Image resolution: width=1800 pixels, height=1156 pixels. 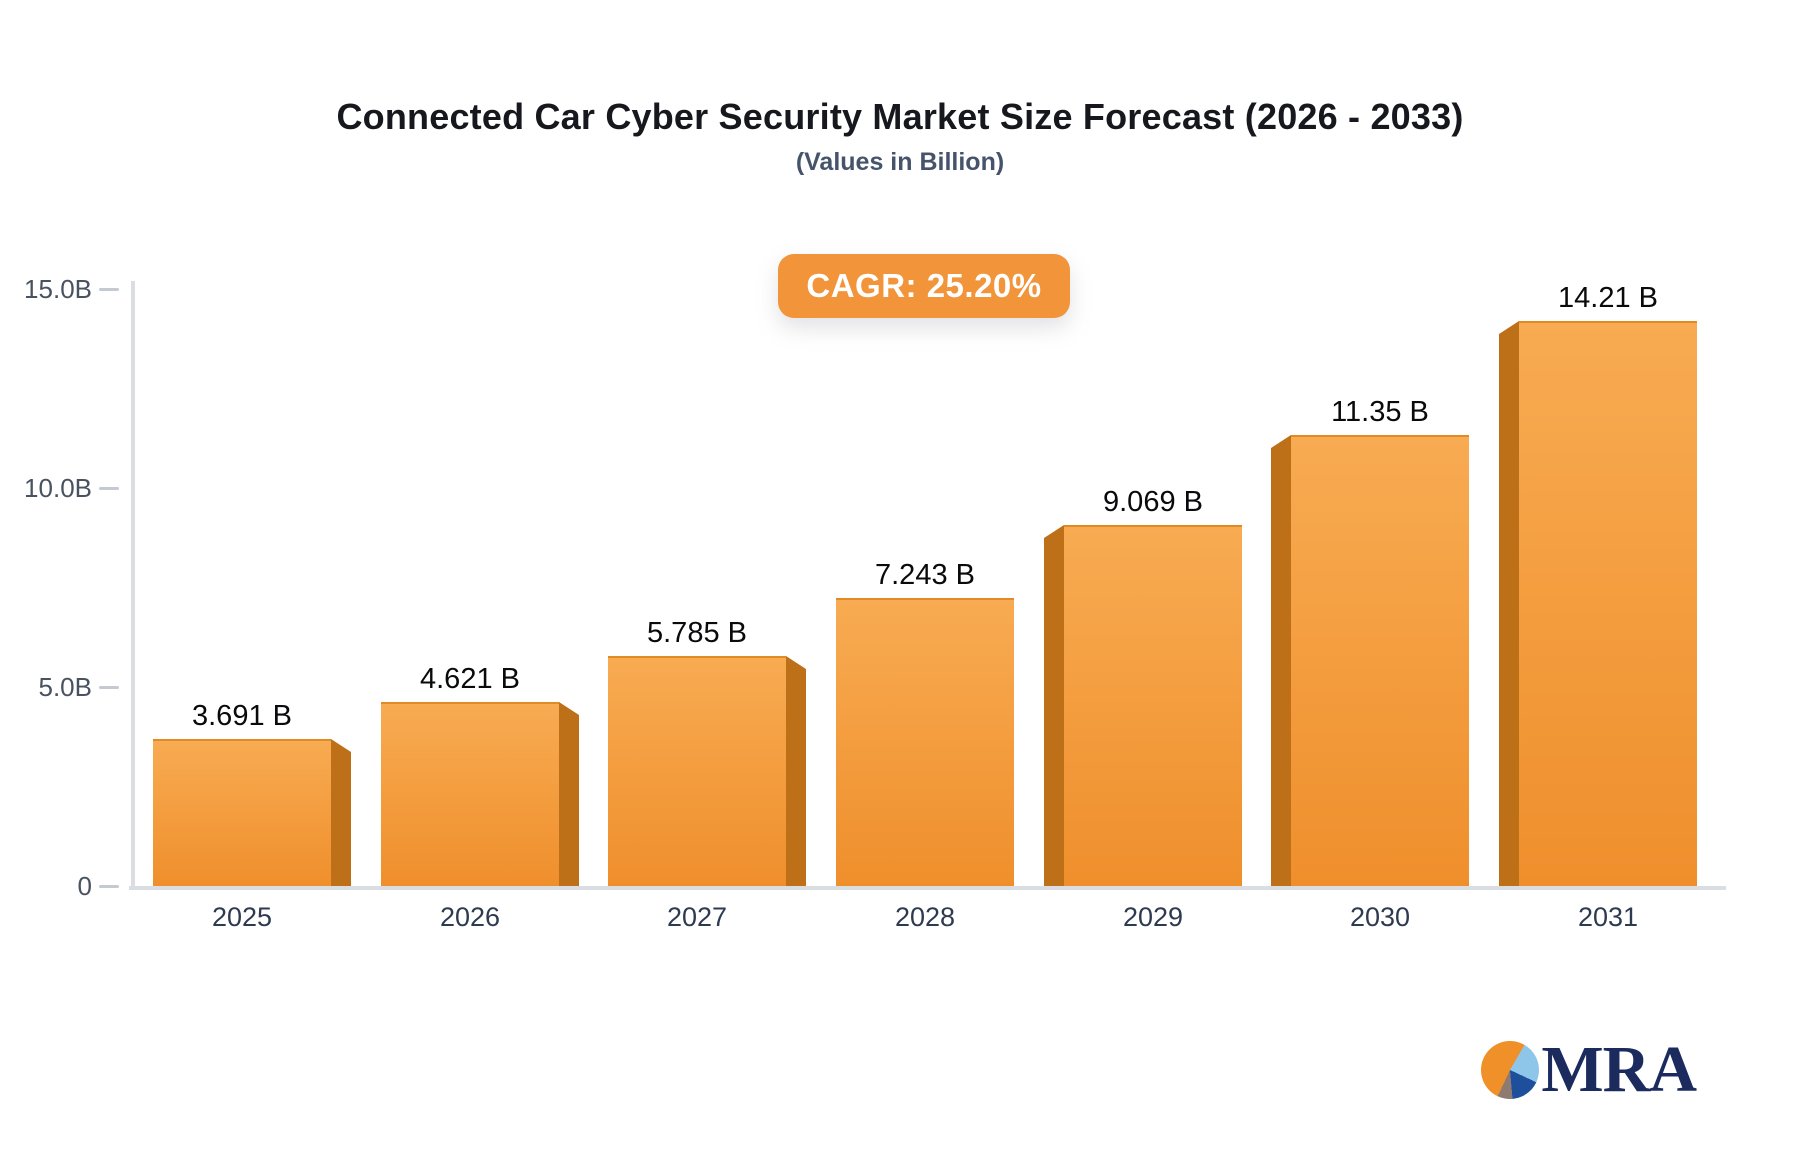 I want to click on x-axis-label: 2025, so click(x=242, y=917).